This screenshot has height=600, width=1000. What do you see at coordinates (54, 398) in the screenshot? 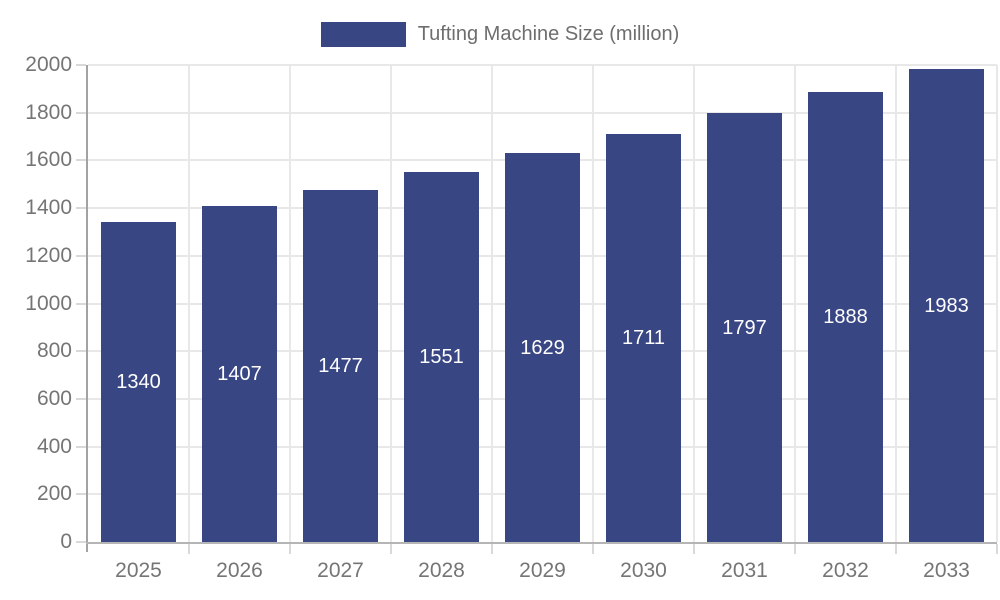
I see `y-tick-label: 600` at bounding box center [54, 398].